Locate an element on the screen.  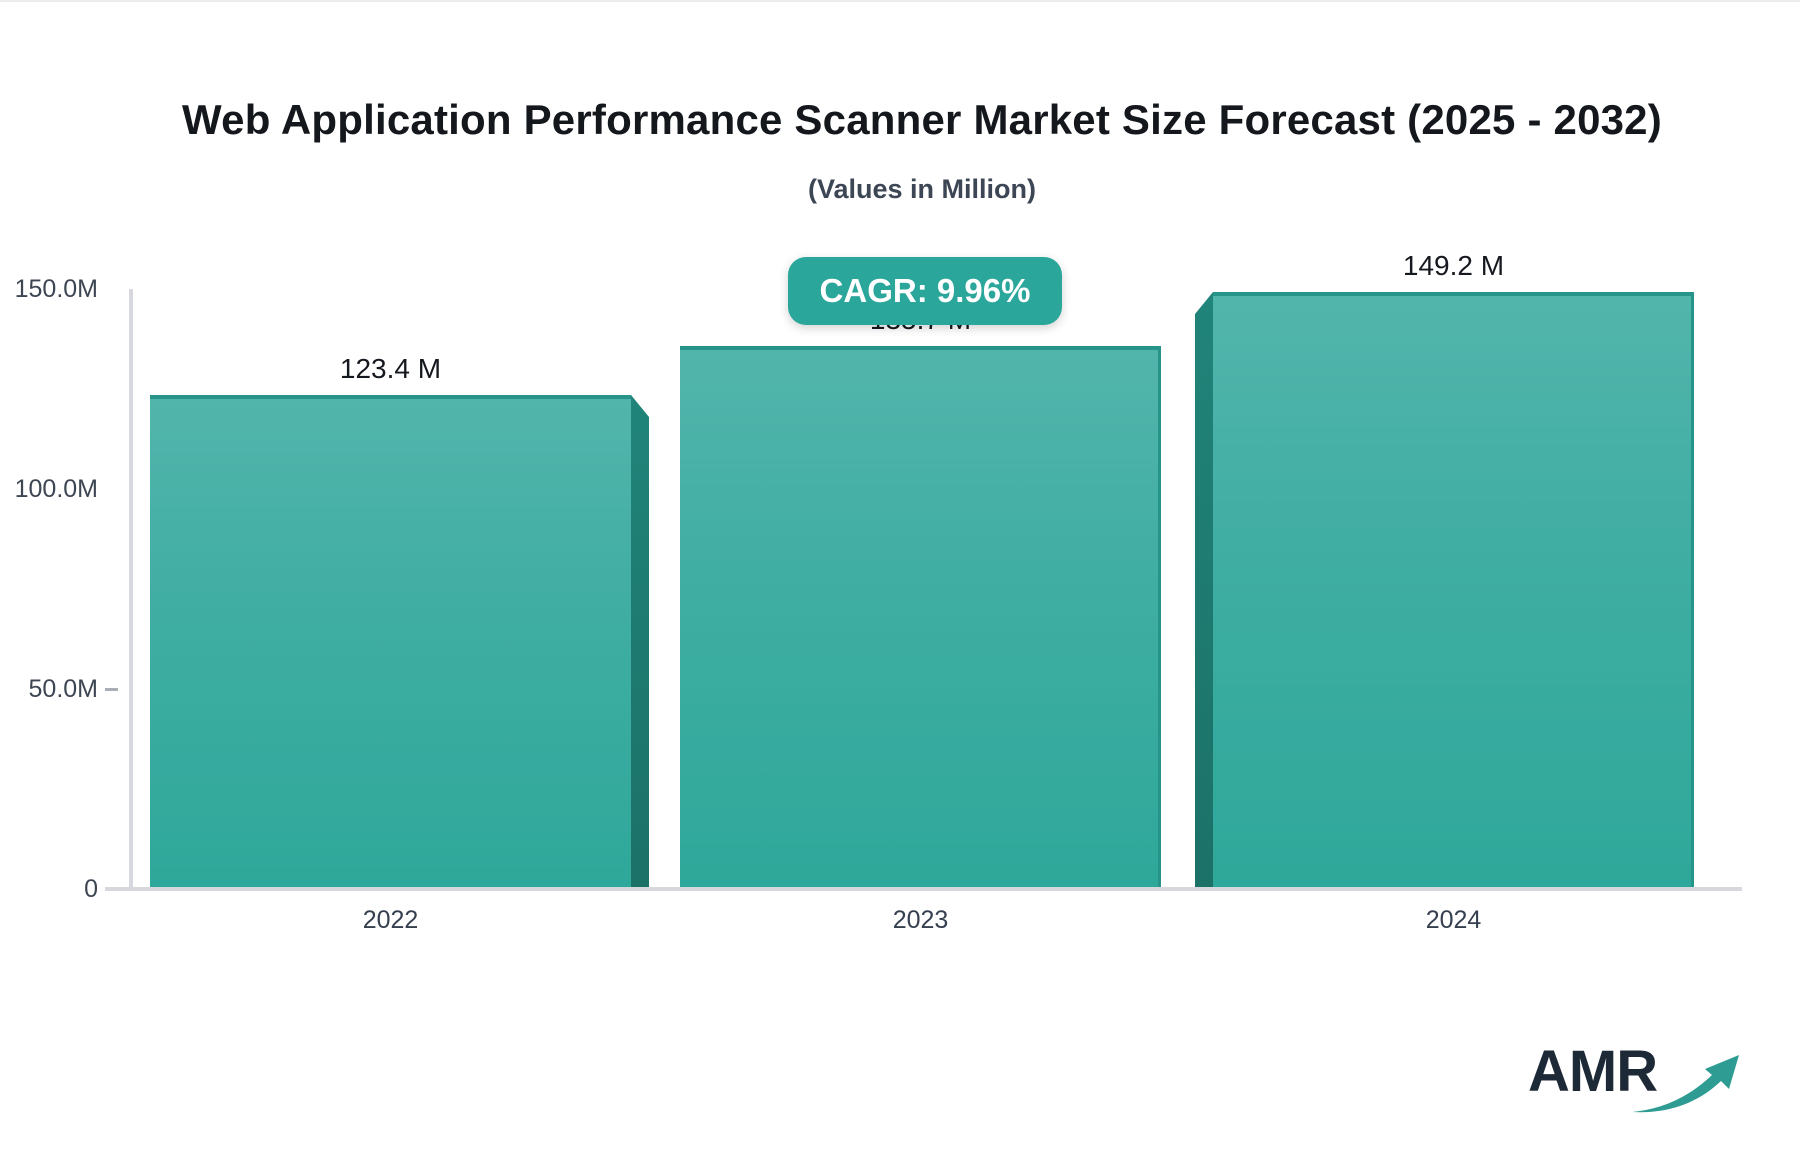
x-axis-line is located at coordinates (923, 889).